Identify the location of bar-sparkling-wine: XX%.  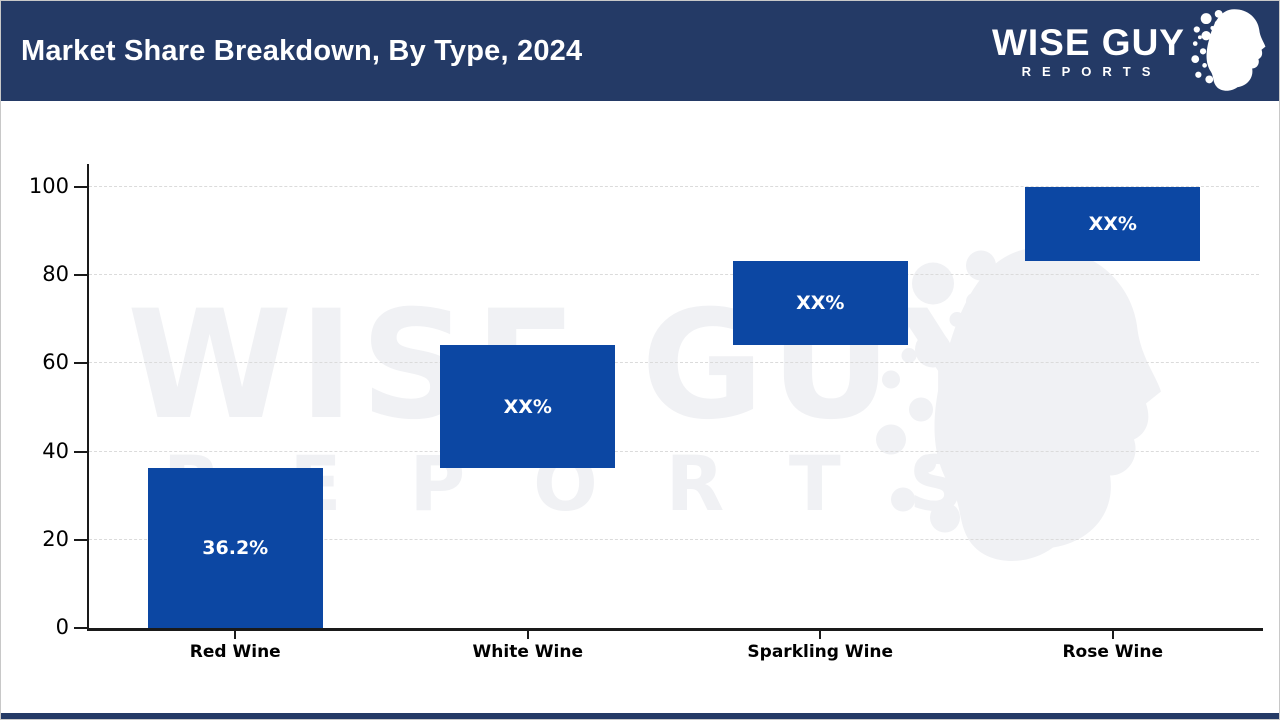
(820, 303).